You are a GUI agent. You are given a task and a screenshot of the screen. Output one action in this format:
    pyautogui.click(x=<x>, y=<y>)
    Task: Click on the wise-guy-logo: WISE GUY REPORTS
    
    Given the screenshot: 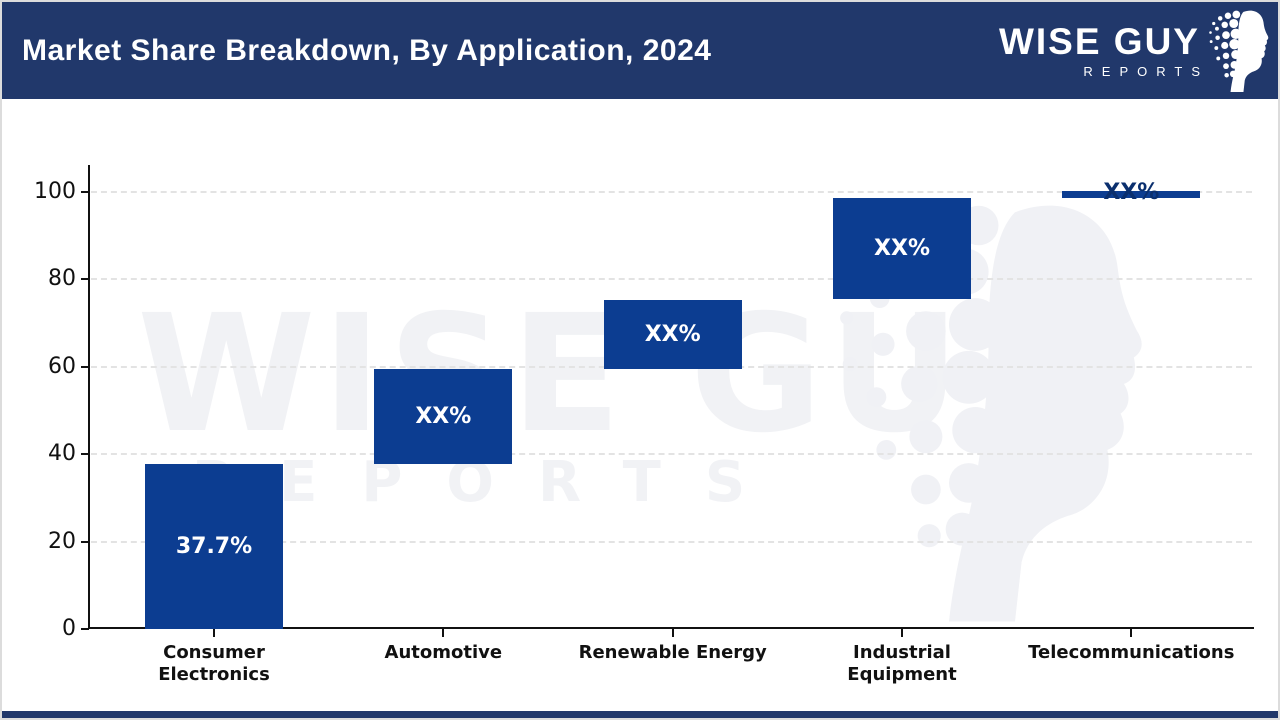 What is the action you would take?
    pyautogui.click(x=1134, y=50)
    